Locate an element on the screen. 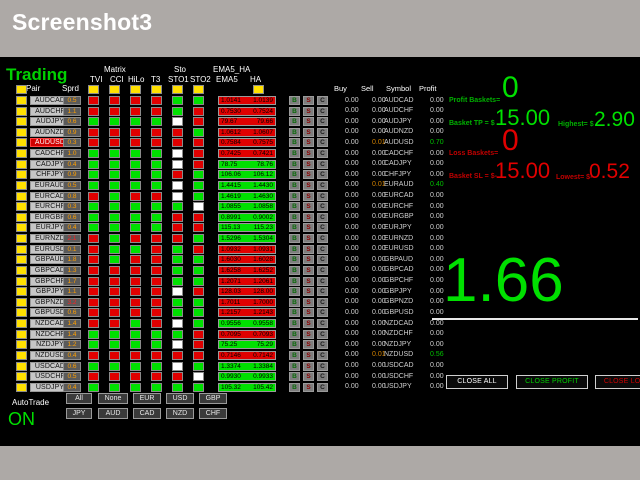 The height and width of the screenshot is (480, 640). filter-button-eur: EUR is located at coordinates (147, 398).